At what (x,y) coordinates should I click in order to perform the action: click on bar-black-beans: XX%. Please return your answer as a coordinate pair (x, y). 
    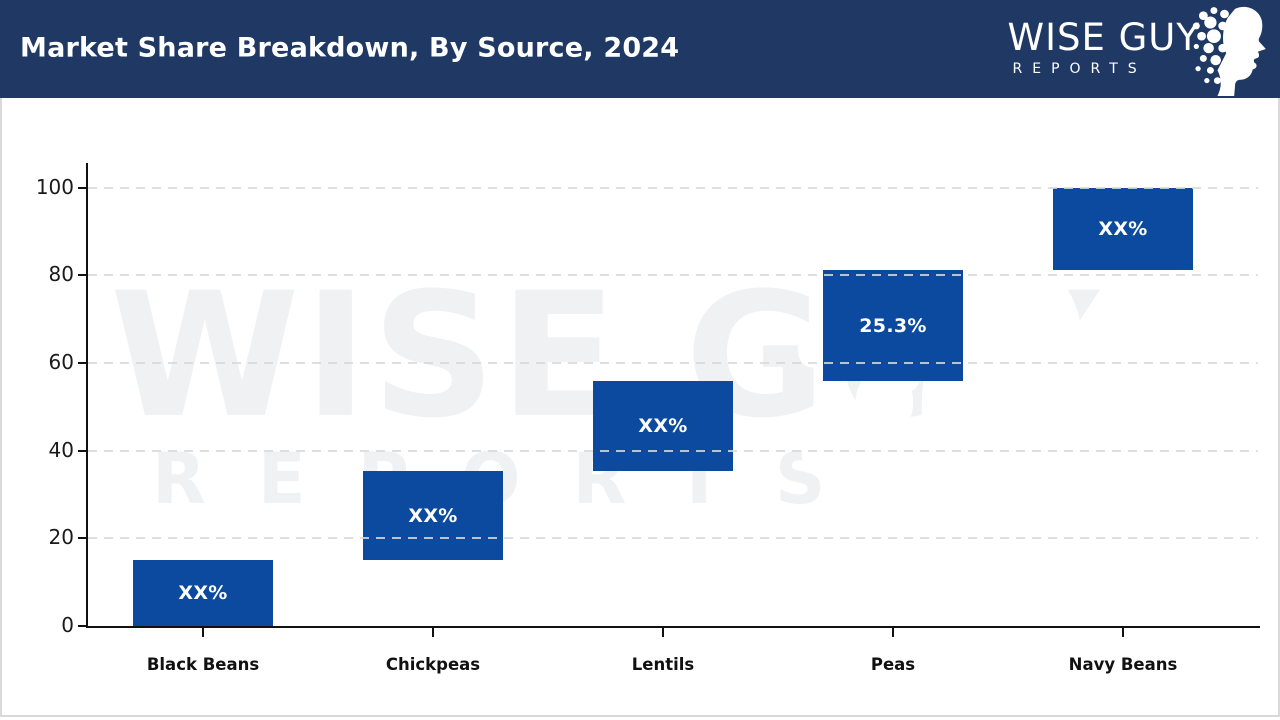
    Looking at the image, I should click on (203, 593).